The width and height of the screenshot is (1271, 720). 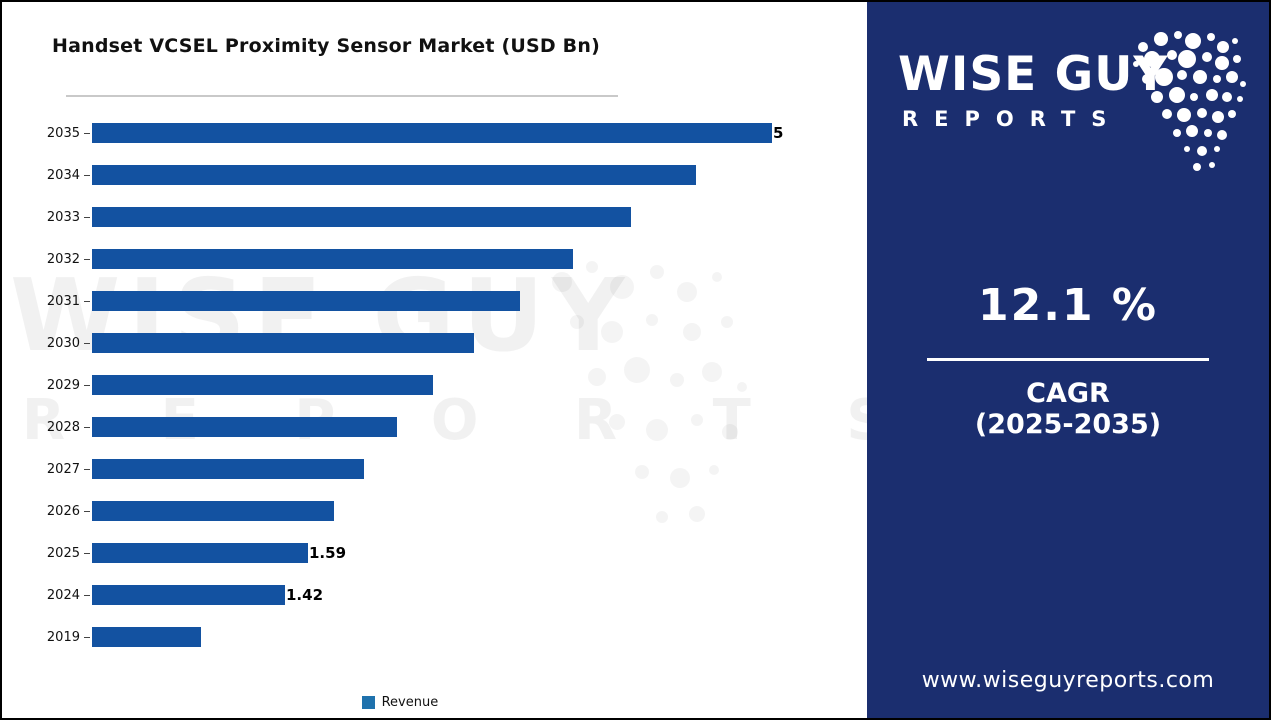 What do you see at coordinates (404, 511) in the screenshot?
I see `bar-row-2026: 2026` at bounding box center [404, 511].